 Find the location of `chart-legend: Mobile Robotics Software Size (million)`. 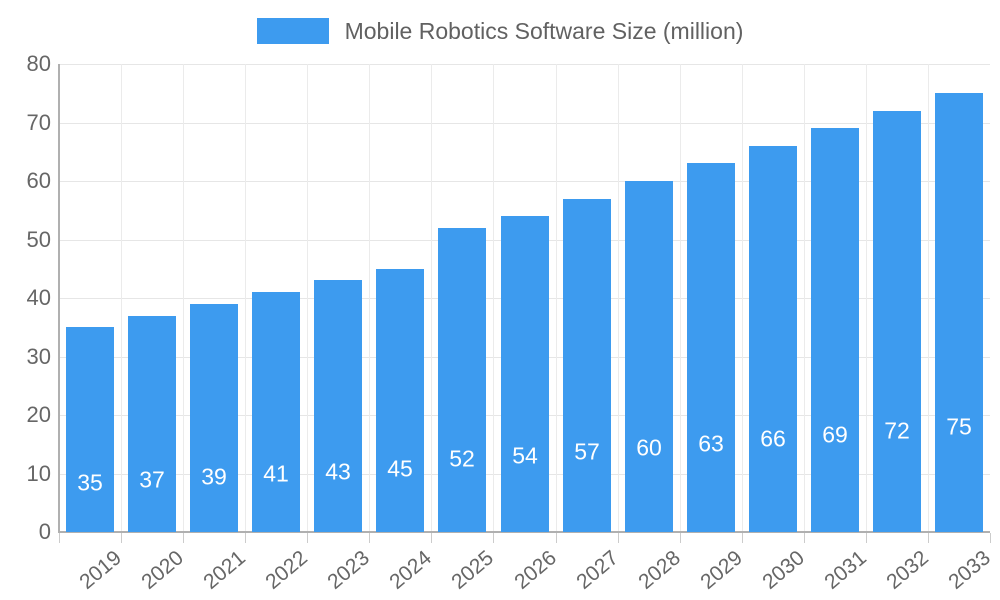

chart-legend: Mobile Robotics Software Size (million) is located at coordinates (500, 31).